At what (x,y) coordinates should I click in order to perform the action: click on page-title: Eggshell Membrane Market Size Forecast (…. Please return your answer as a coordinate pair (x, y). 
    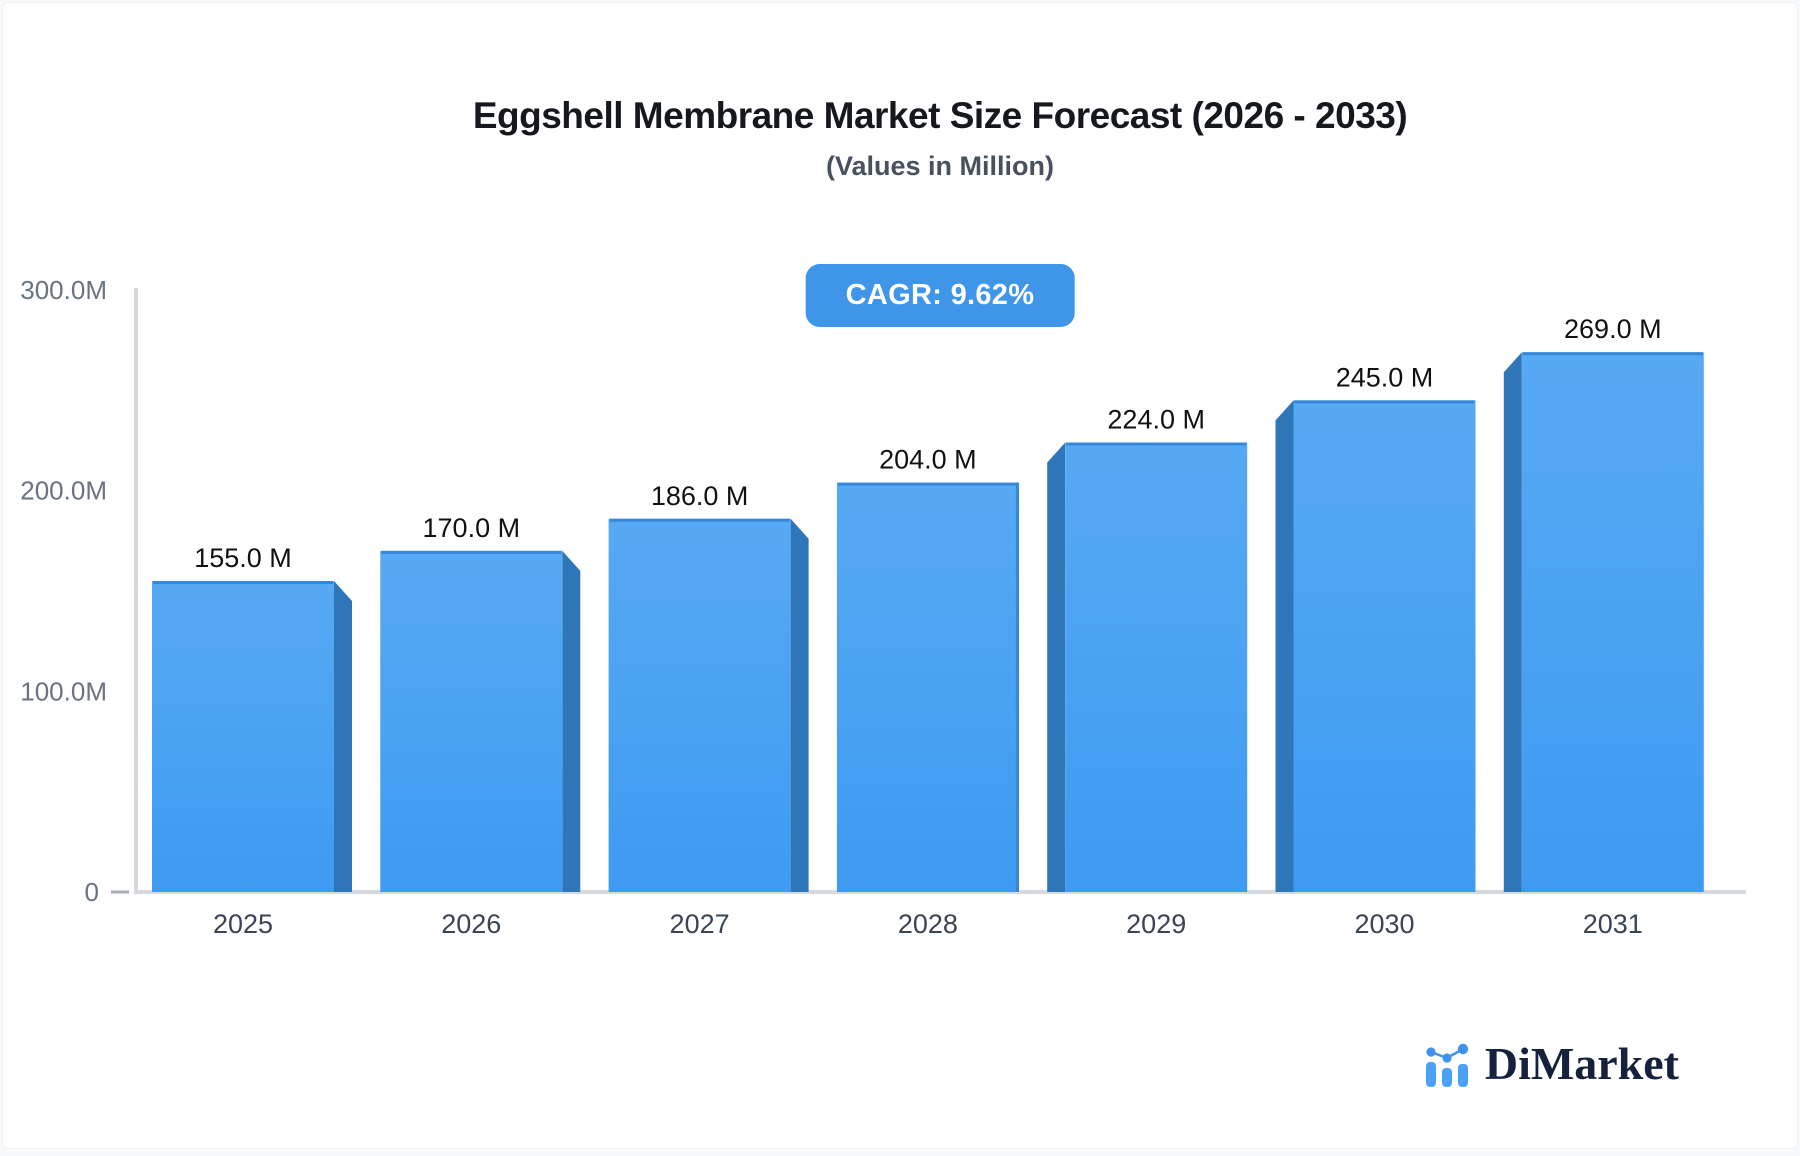
    Looking at the image, I should click on (940, 115).